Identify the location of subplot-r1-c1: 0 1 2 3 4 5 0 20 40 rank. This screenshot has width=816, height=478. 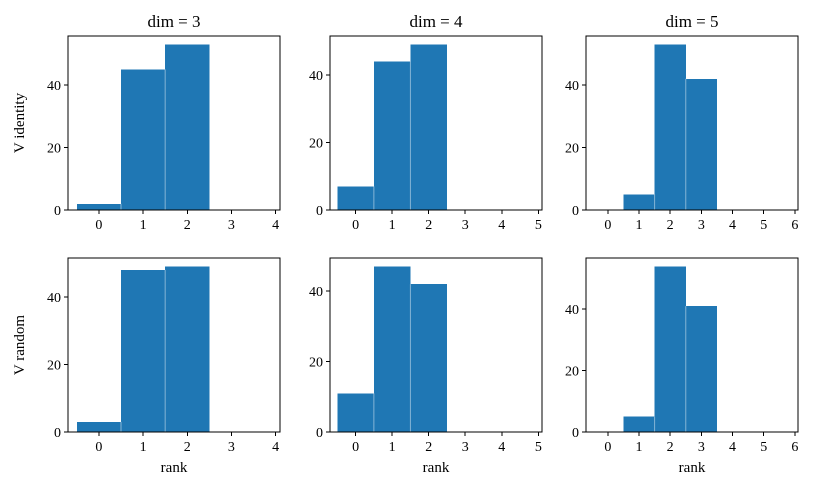
(426, 366).